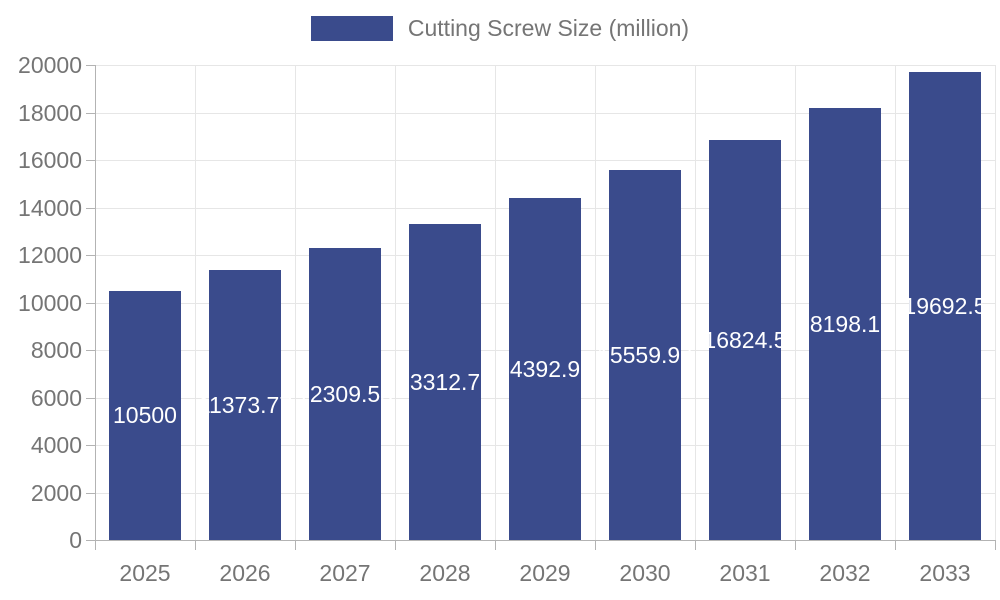 This screenshot has height=600, width=1000. I want to click on x-axis-label: 2028, so click(445, 573).